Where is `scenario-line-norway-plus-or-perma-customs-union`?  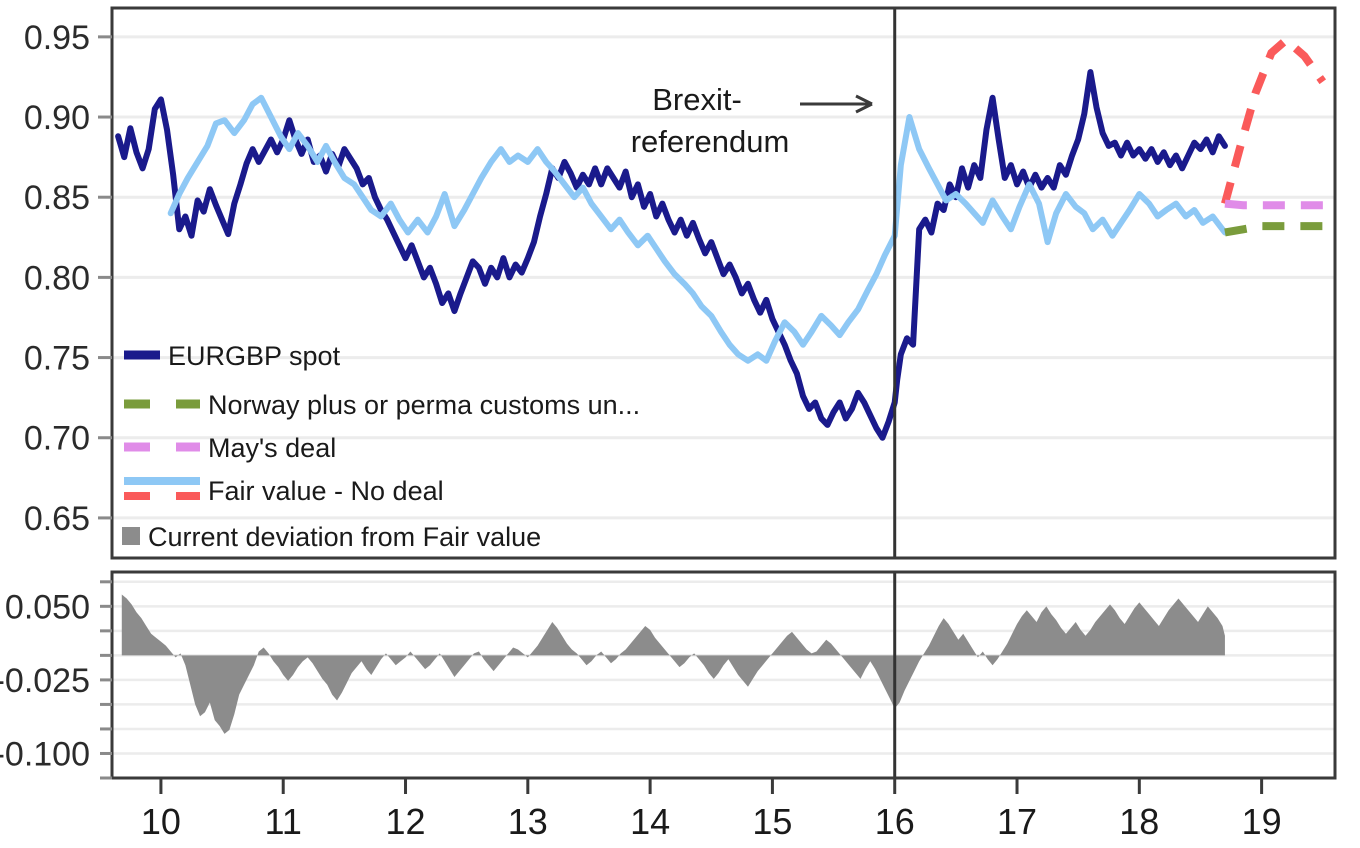 scenario-line-norway-plus-or-perma-customs-union is located at coordinates (1276, 229).